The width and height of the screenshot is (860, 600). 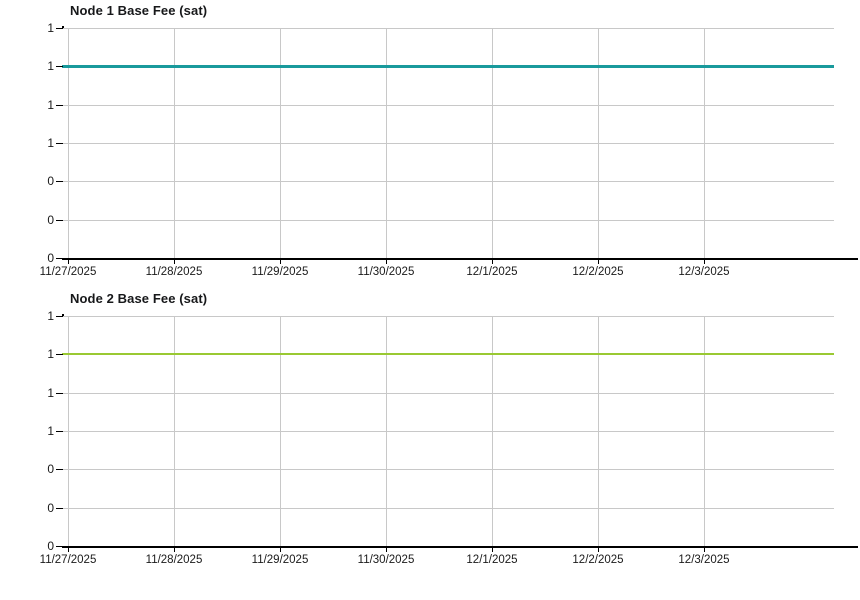 I want to click on chart-title-node-2: Node 2 Base Fee (sat), so click(x=139, y=298).